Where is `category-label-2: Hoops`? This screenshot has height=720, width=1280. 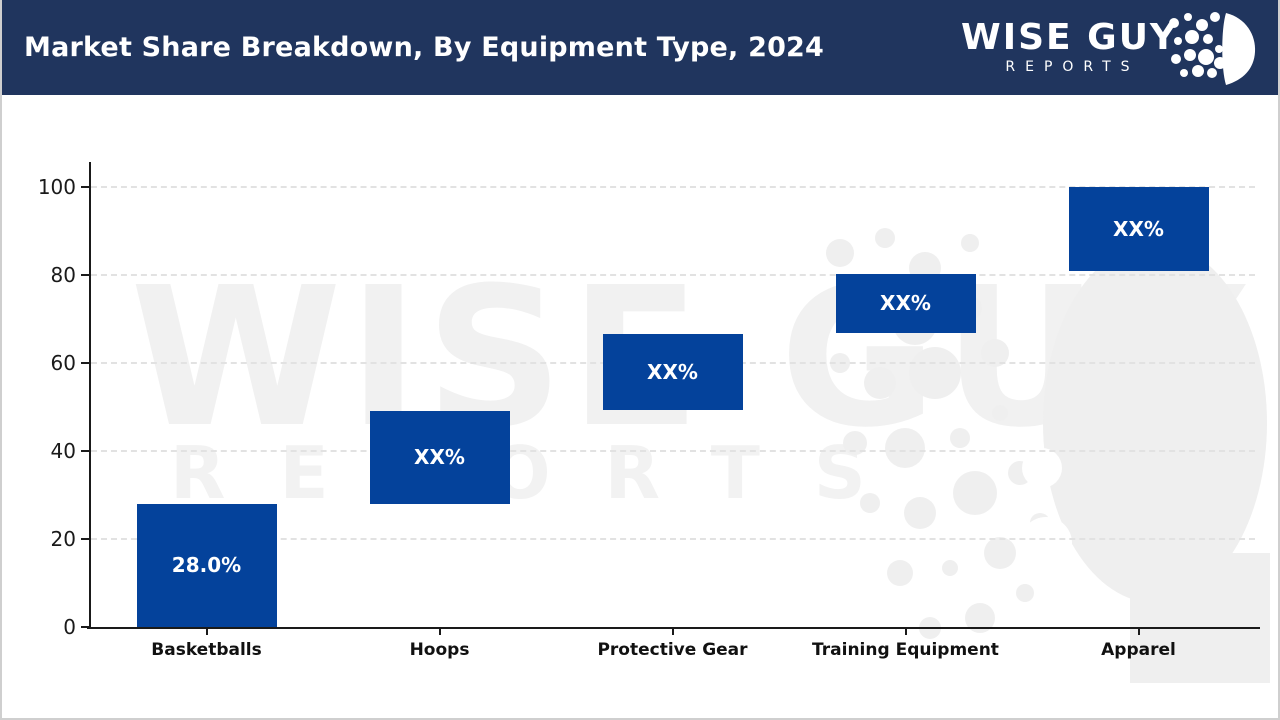
category-label-2: Hoops is located at coordinates (439, 650).